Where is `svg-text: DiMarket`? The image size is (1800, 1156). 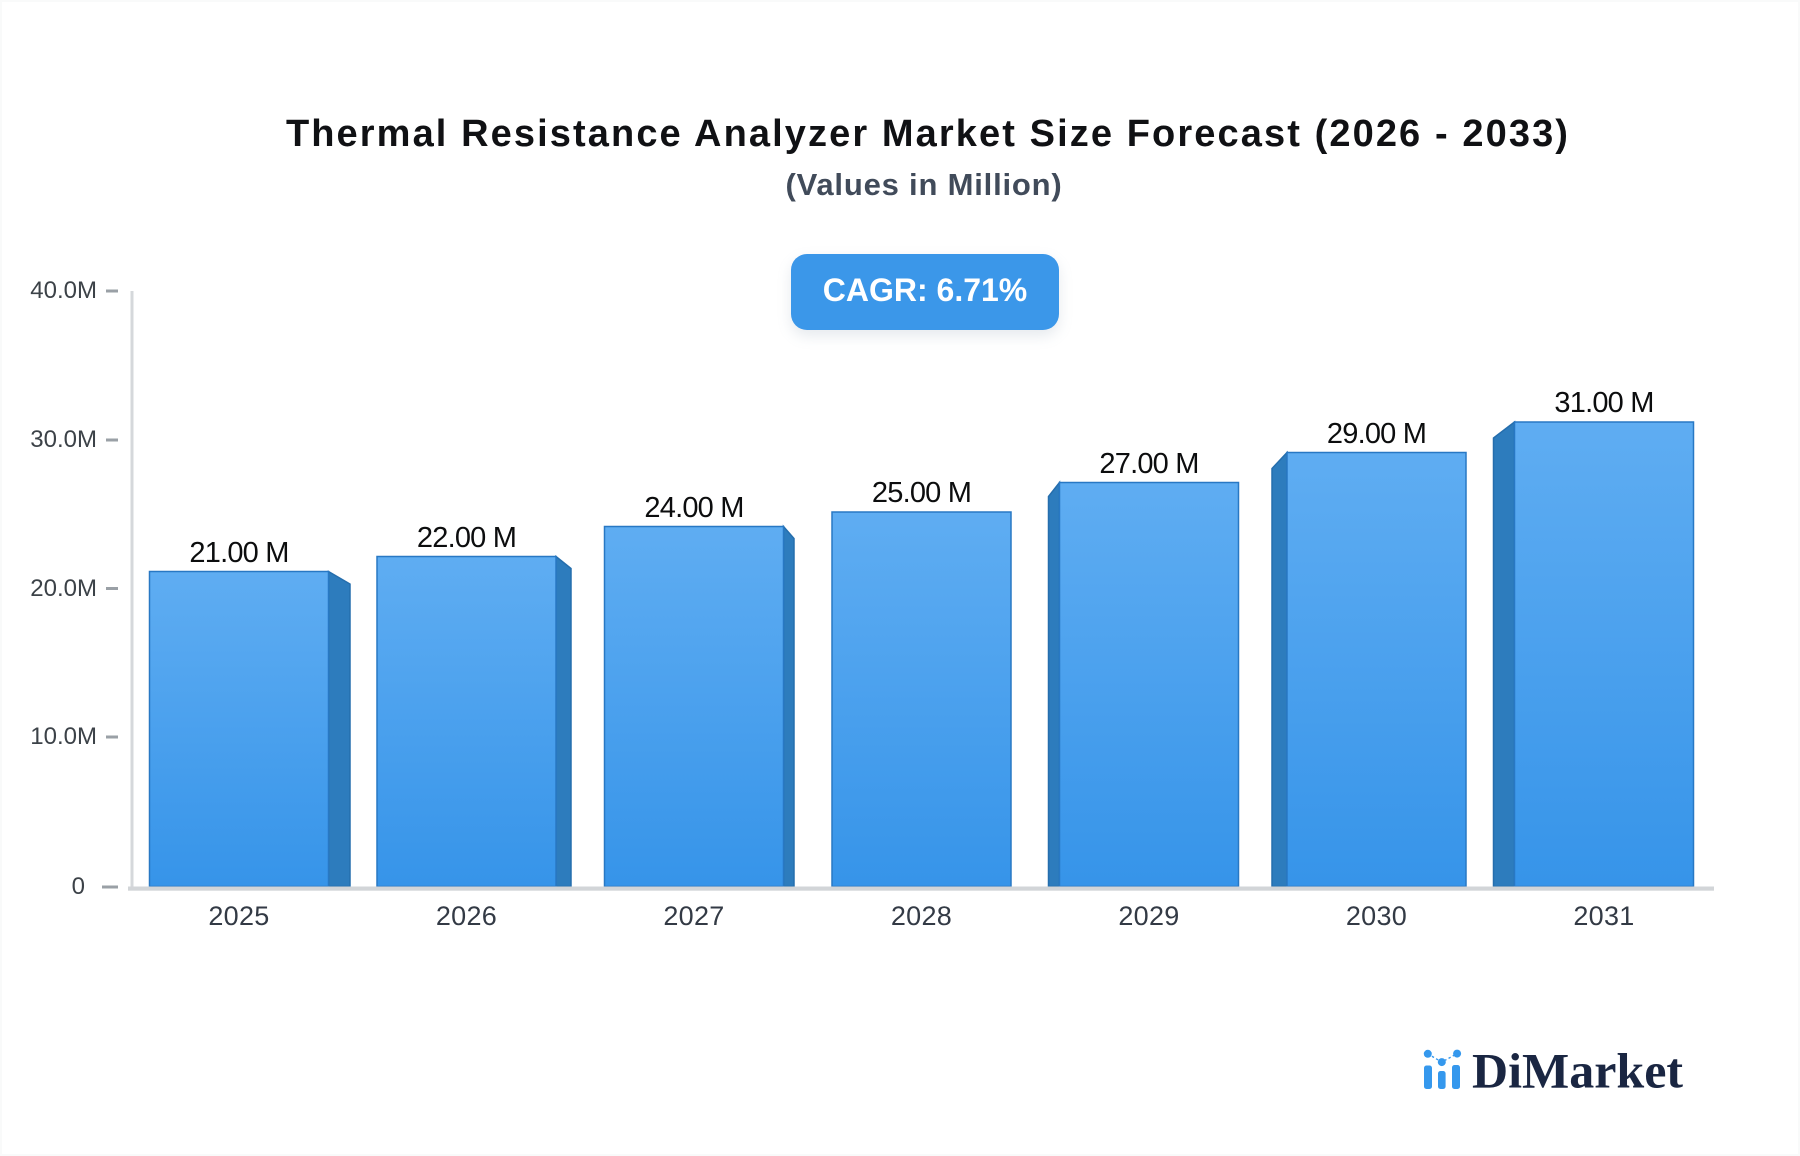 svg-text: DiMarket is located at coordinates (1577, 1071).